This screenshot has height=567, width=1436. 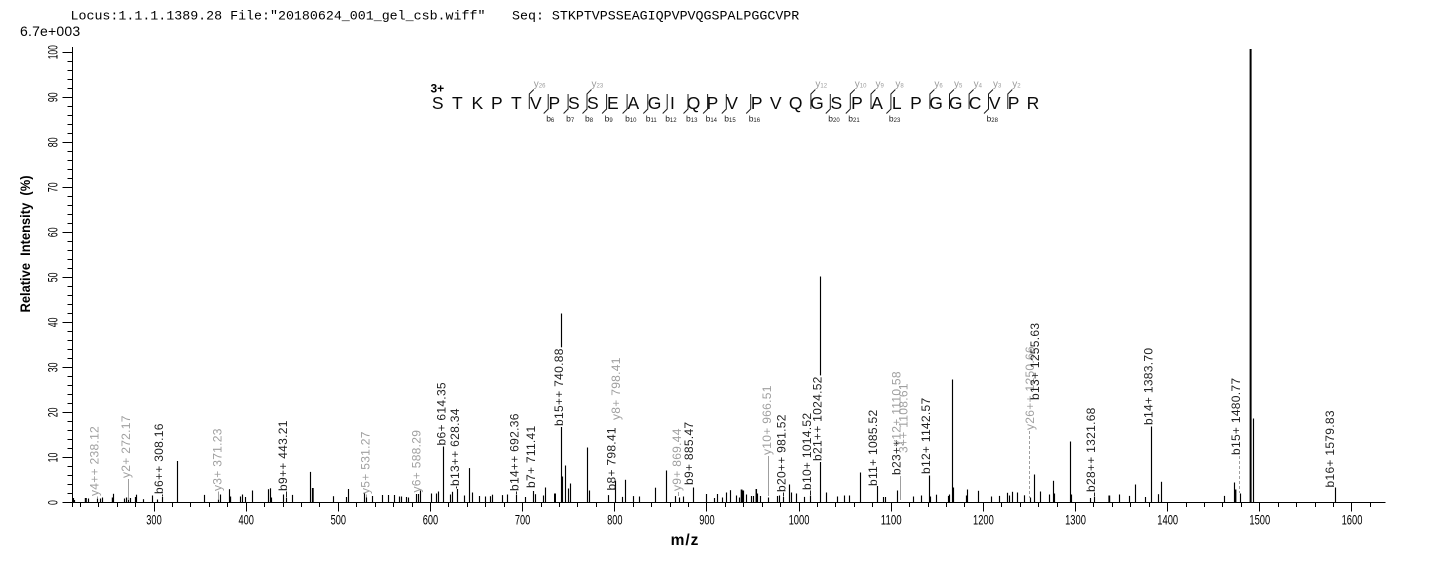 What do you see at coordinates (997, 84) in the screenshot?
I see `svg-text: y3` at bounding box center [997, 84].